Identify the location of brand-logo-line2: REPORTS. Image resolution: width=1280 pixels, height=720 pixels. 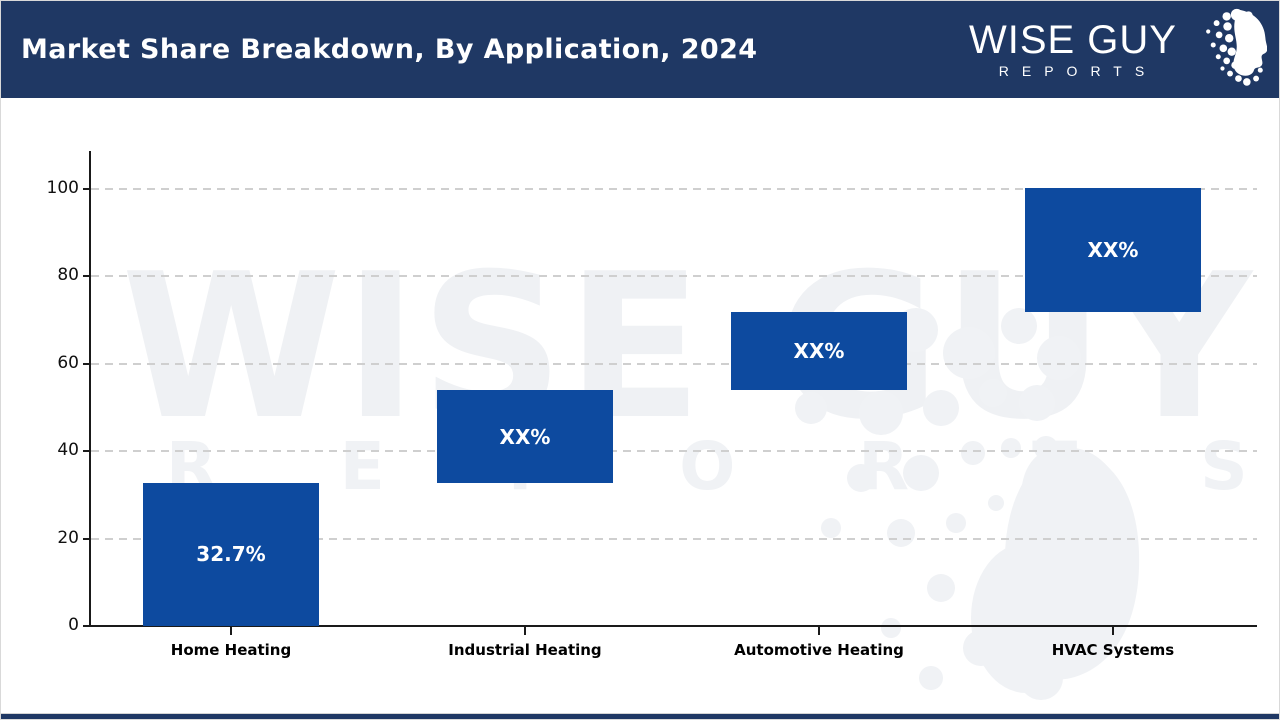
(1078, 71).